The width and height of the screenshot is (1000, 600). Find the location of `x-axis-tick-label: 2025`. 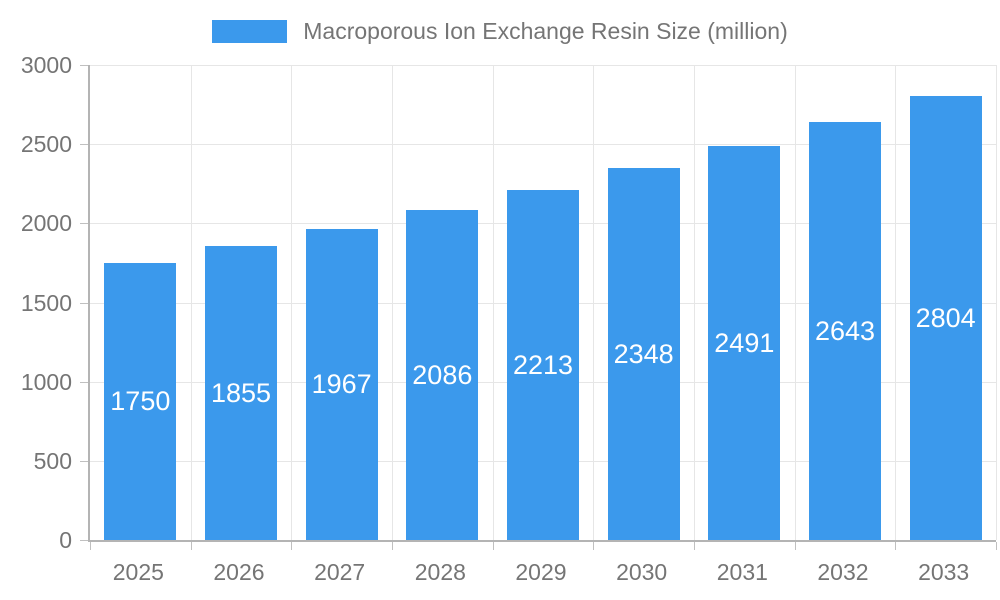

x-axis-tick-label: 2025 is located at coordinates (138, 572).